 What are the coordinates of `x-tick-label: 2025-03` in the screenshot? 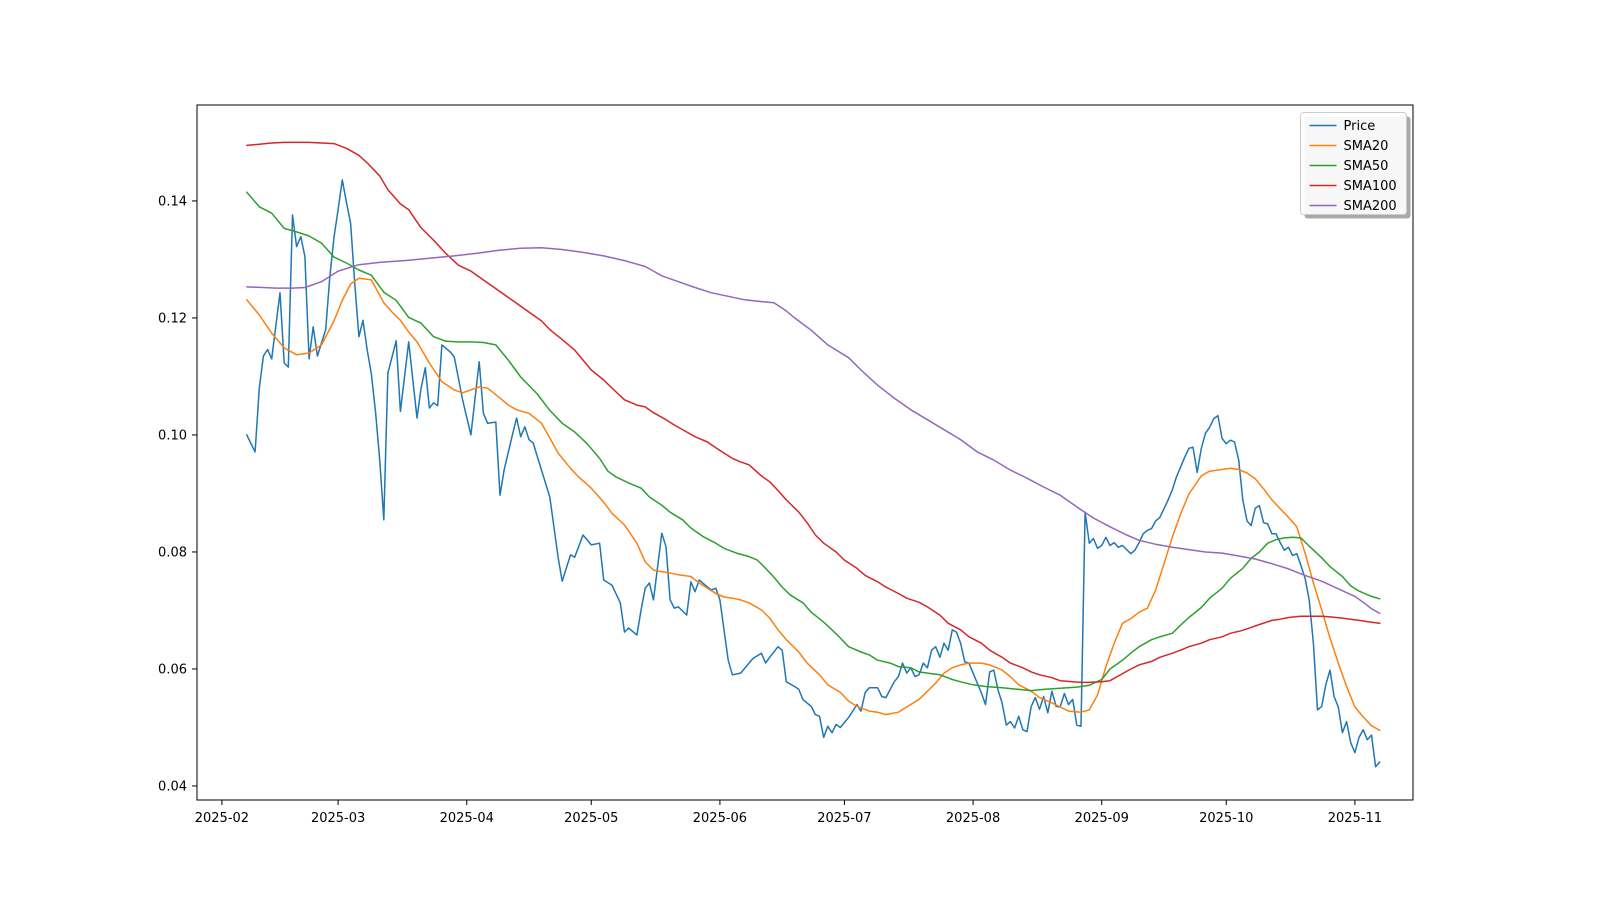 It's located at (338, 818).